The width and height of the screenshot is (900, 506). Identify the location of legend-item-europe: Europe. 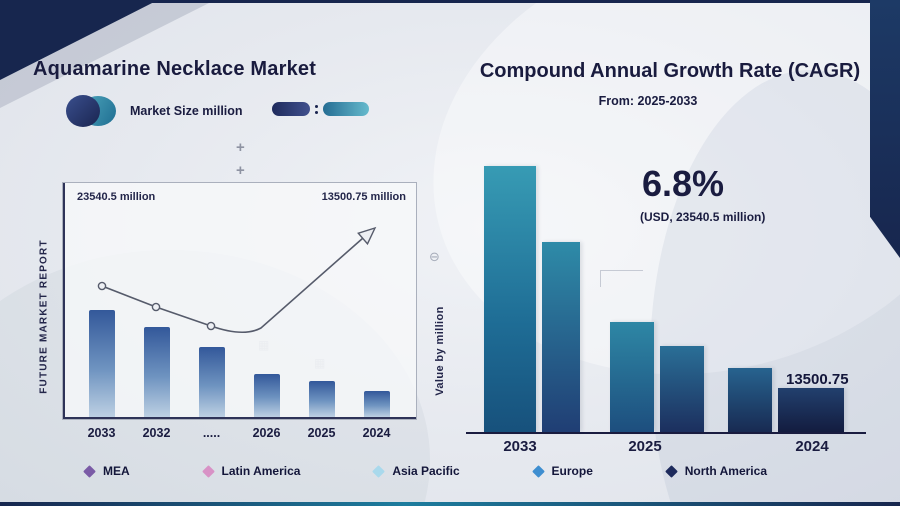
(562, 471).